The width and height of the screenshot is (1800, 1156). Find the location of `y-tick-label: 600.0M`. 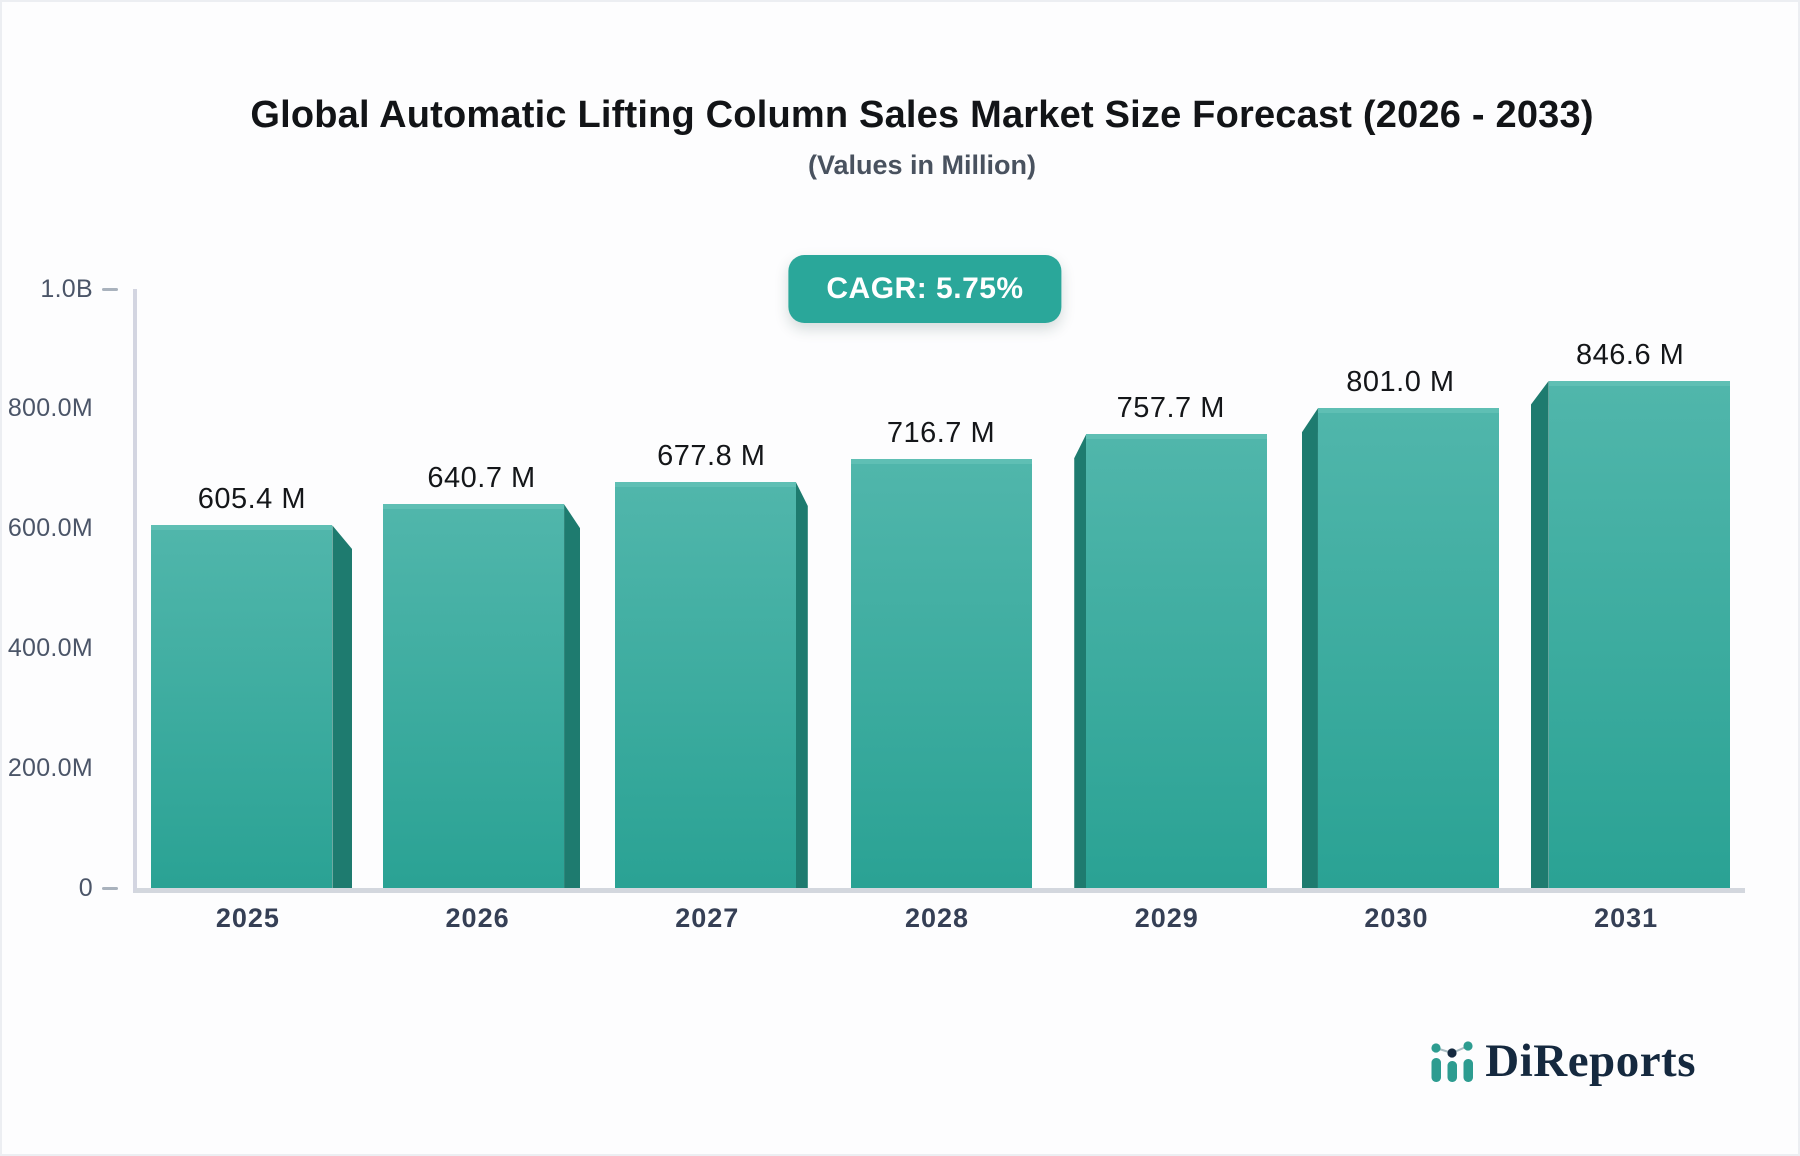

y-tick-label: 600.0M is located at coordinates (50, 528).